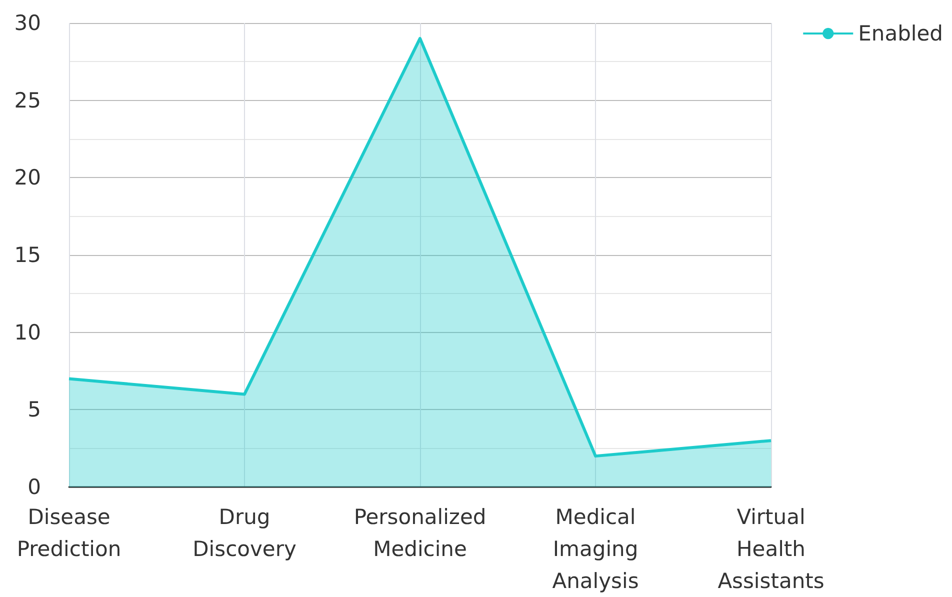 This screenshot has width=952, height=597. I want to click on y-tick-label: 20, so click(27, 178).